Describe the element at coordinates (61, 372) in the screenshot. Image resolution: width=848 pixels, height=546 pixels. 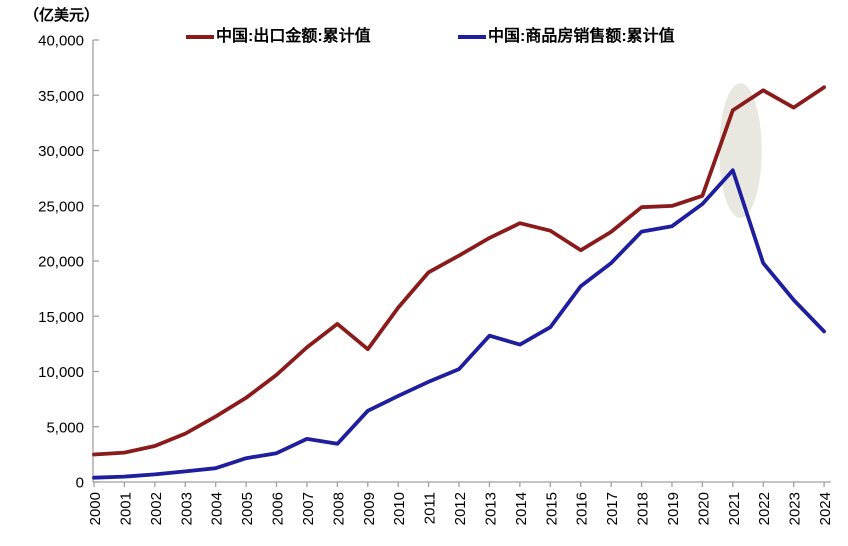
I see `svg-text: 10,000` at that location.